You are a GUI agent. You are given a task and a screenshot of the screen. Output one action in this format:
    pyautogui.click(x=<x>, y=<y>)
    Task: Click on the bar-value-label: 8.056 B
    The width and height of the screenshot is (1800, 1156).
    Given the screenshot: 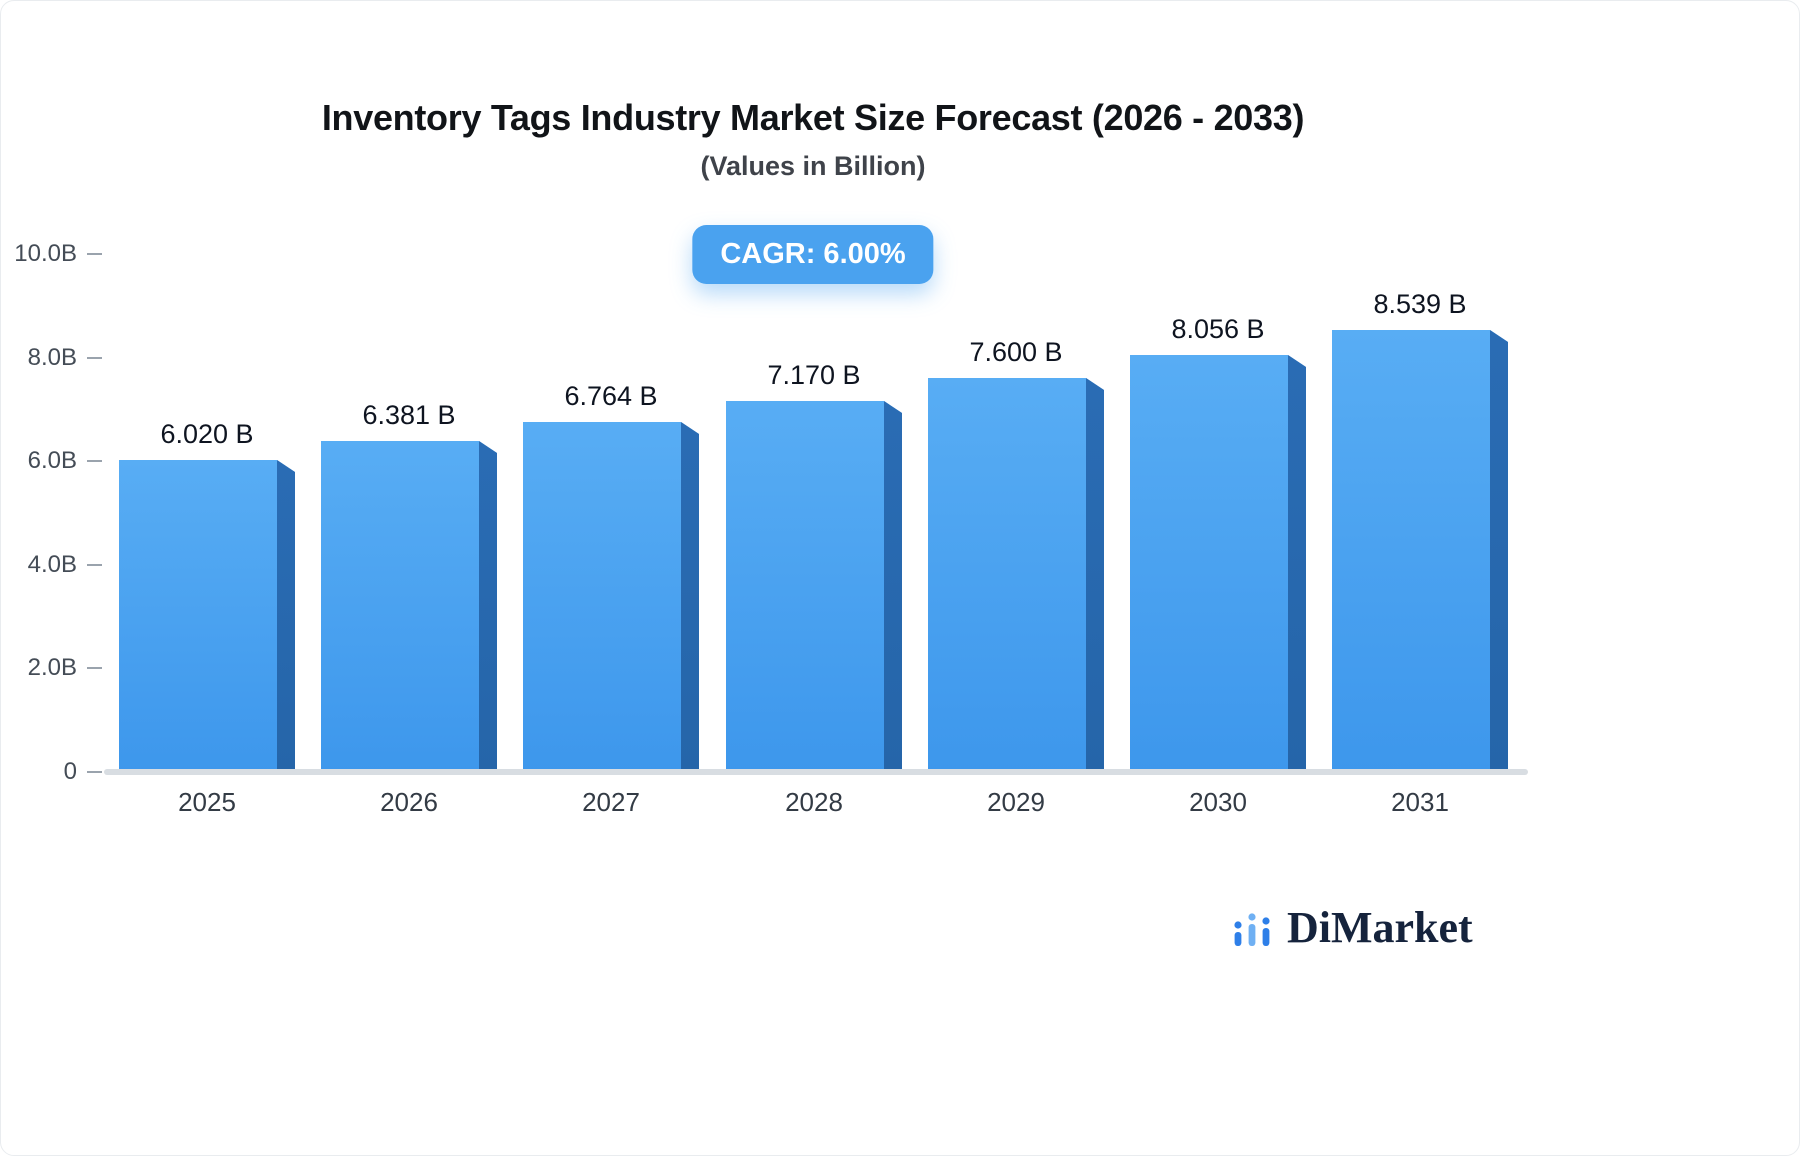 What is the action you would take?
    pyautogui.click(x=1218, y=329)
    